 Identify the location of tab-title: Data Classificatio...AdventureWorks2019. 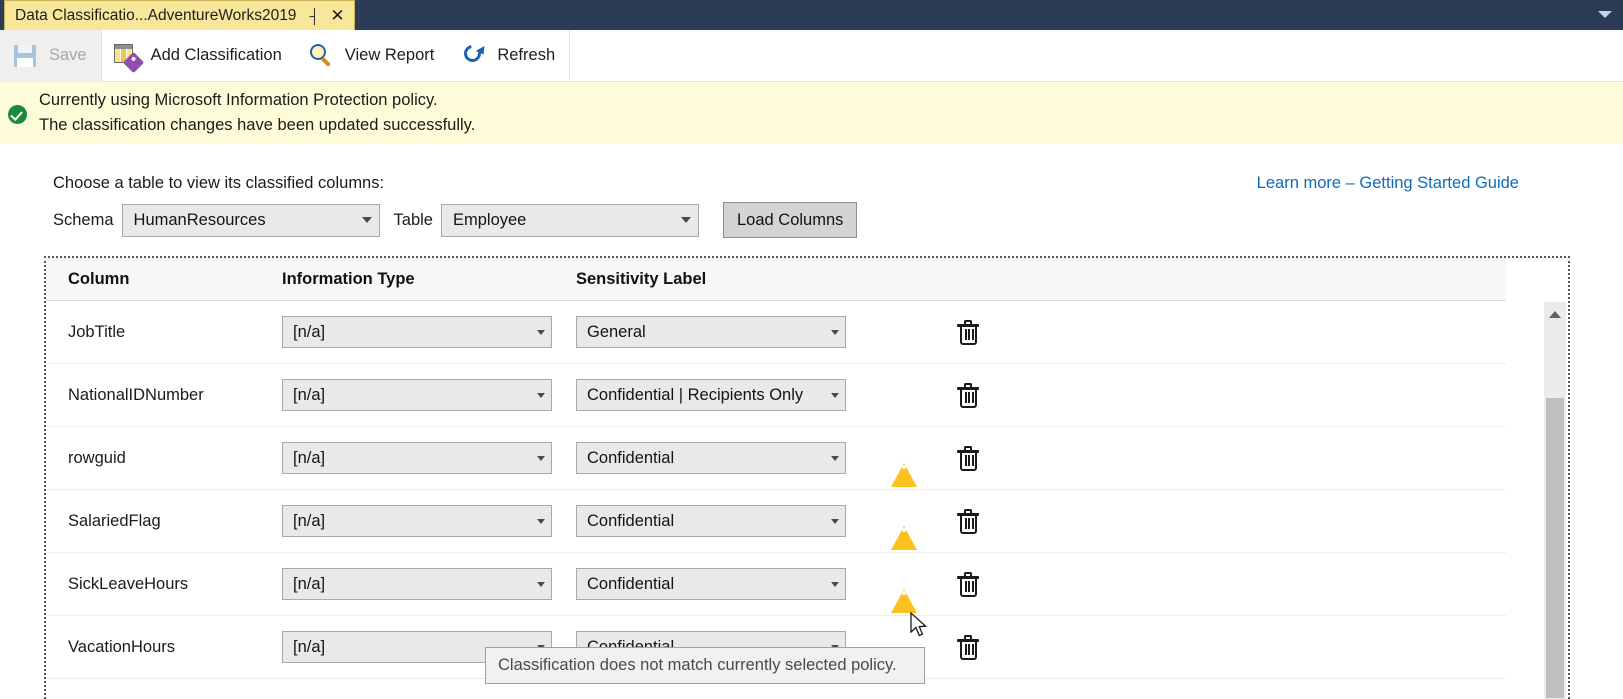
(156, 15).